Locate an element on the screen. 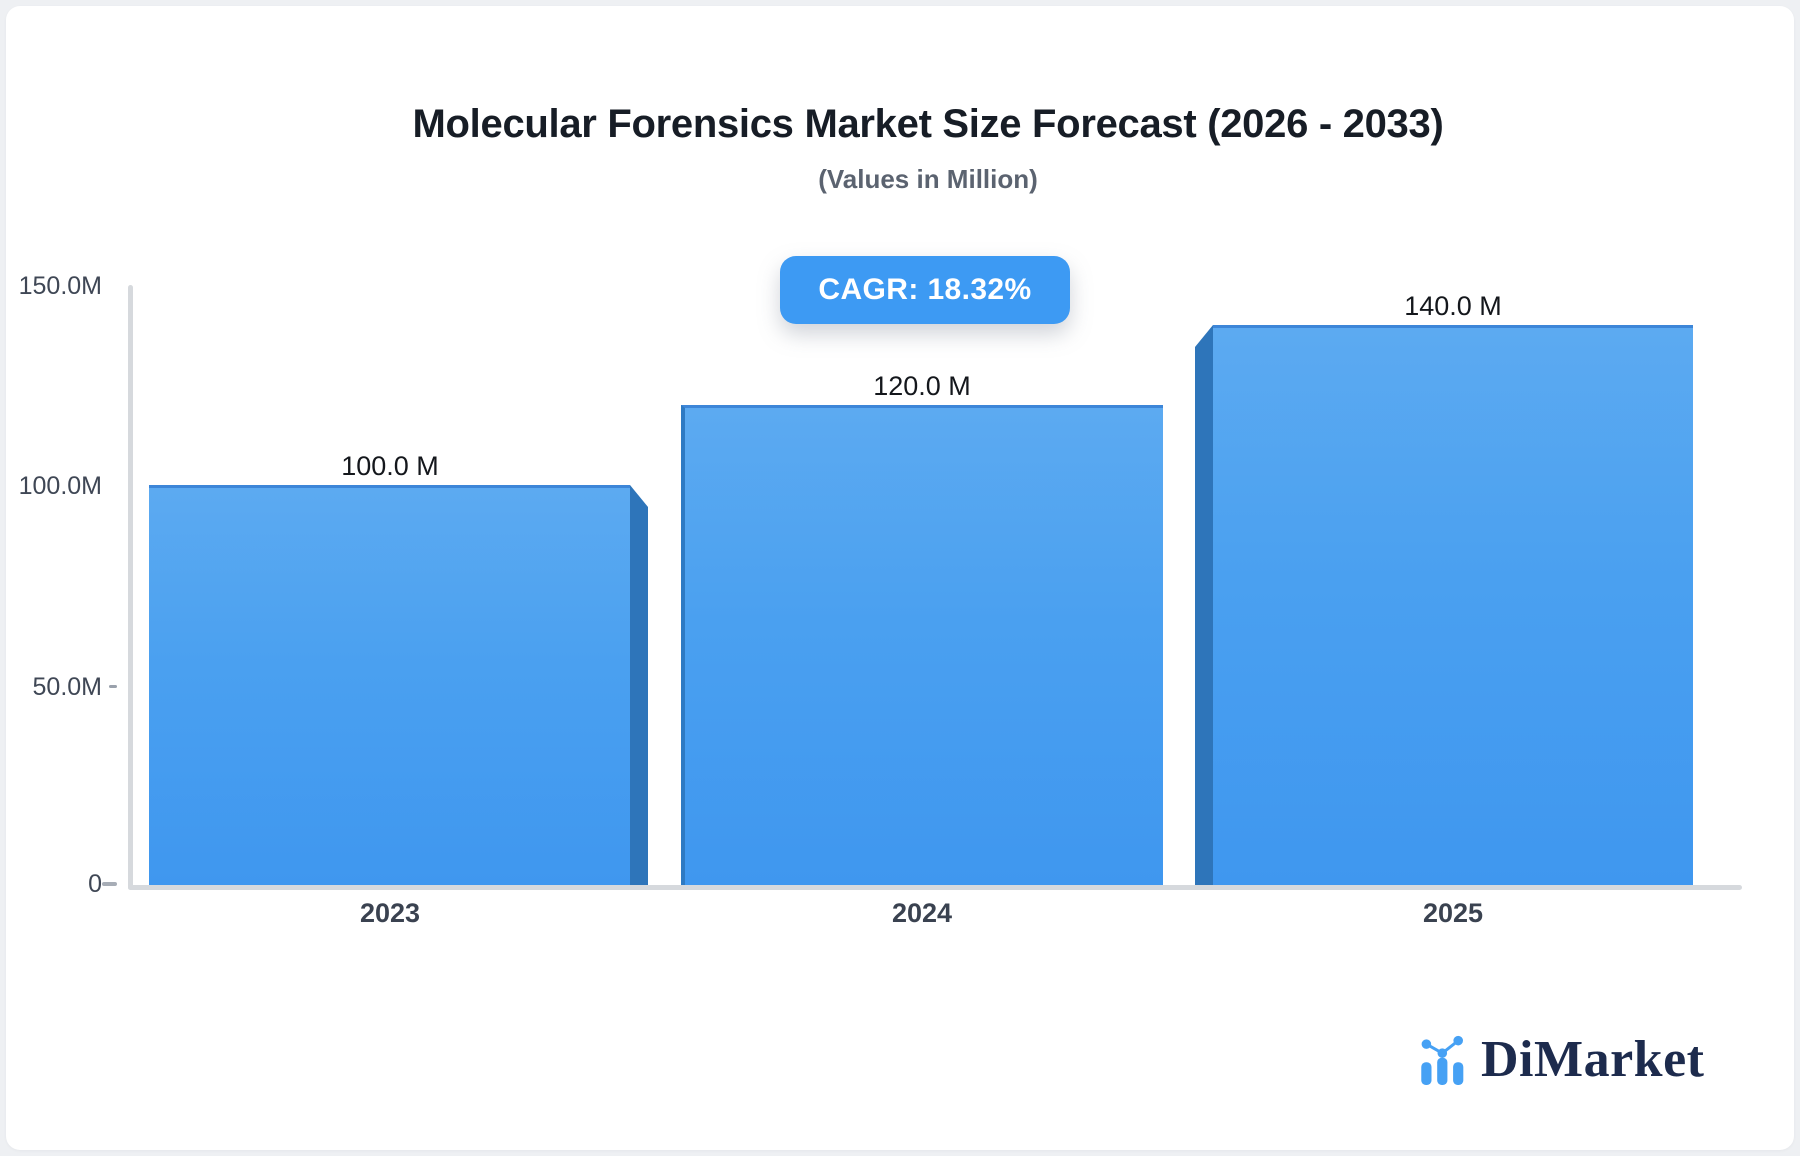 This screenshot has height=1156, width=1800. cagr-badge-label: CAGR: 18.32% is located at coordinates (925, 289).